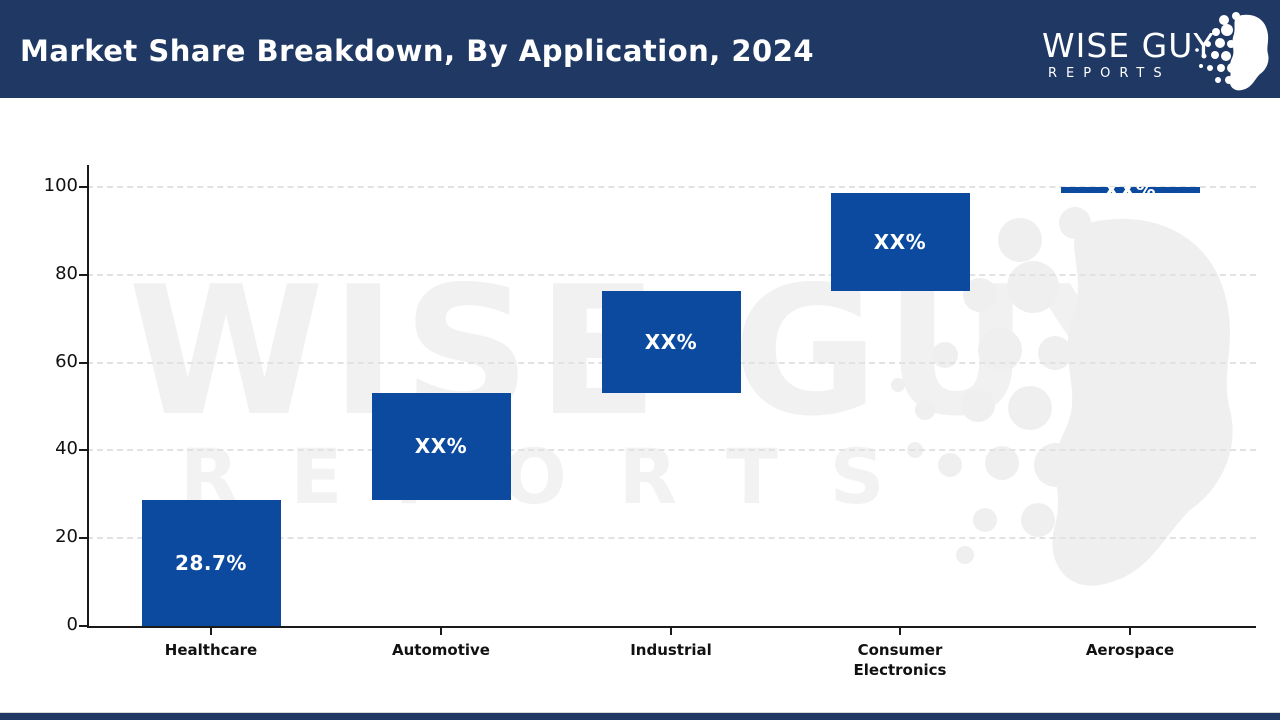 The width and height of the screenshot is (1280, 720). I want to click on xtick-mark-automotive, so click(441, 631).